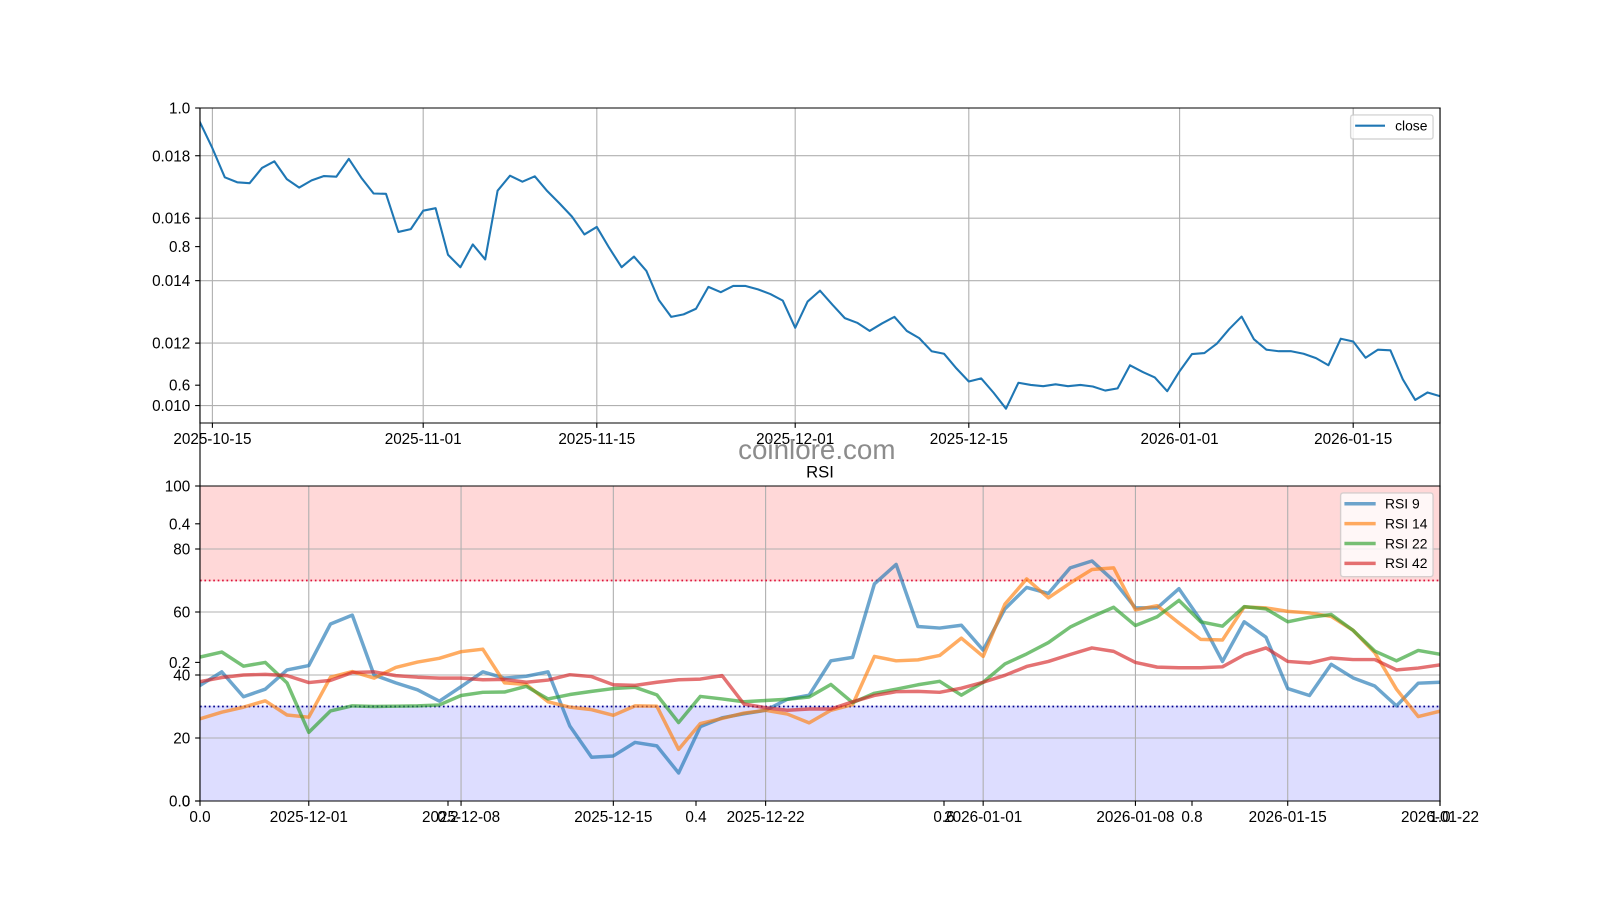  I want to click on svg-text: 20, so click(181, 739).